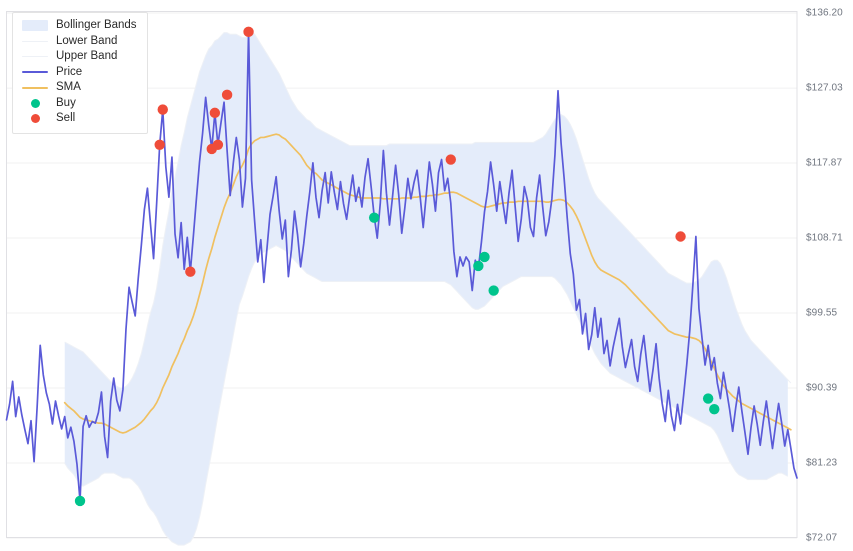 This screenshot has width=853, height=551. I want to click on y-tick-label: $136.20, so click(824, 13).